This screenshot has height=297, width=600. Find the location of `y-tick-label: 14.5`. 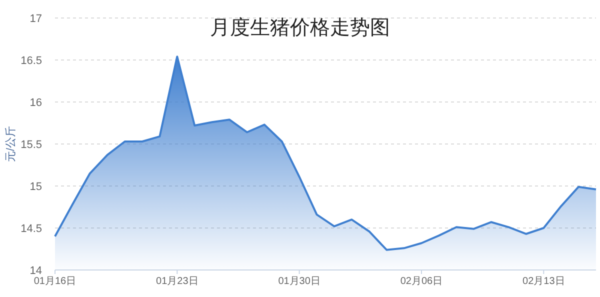

y-tick-label: 14.5 is located at coordinates (31, 229).